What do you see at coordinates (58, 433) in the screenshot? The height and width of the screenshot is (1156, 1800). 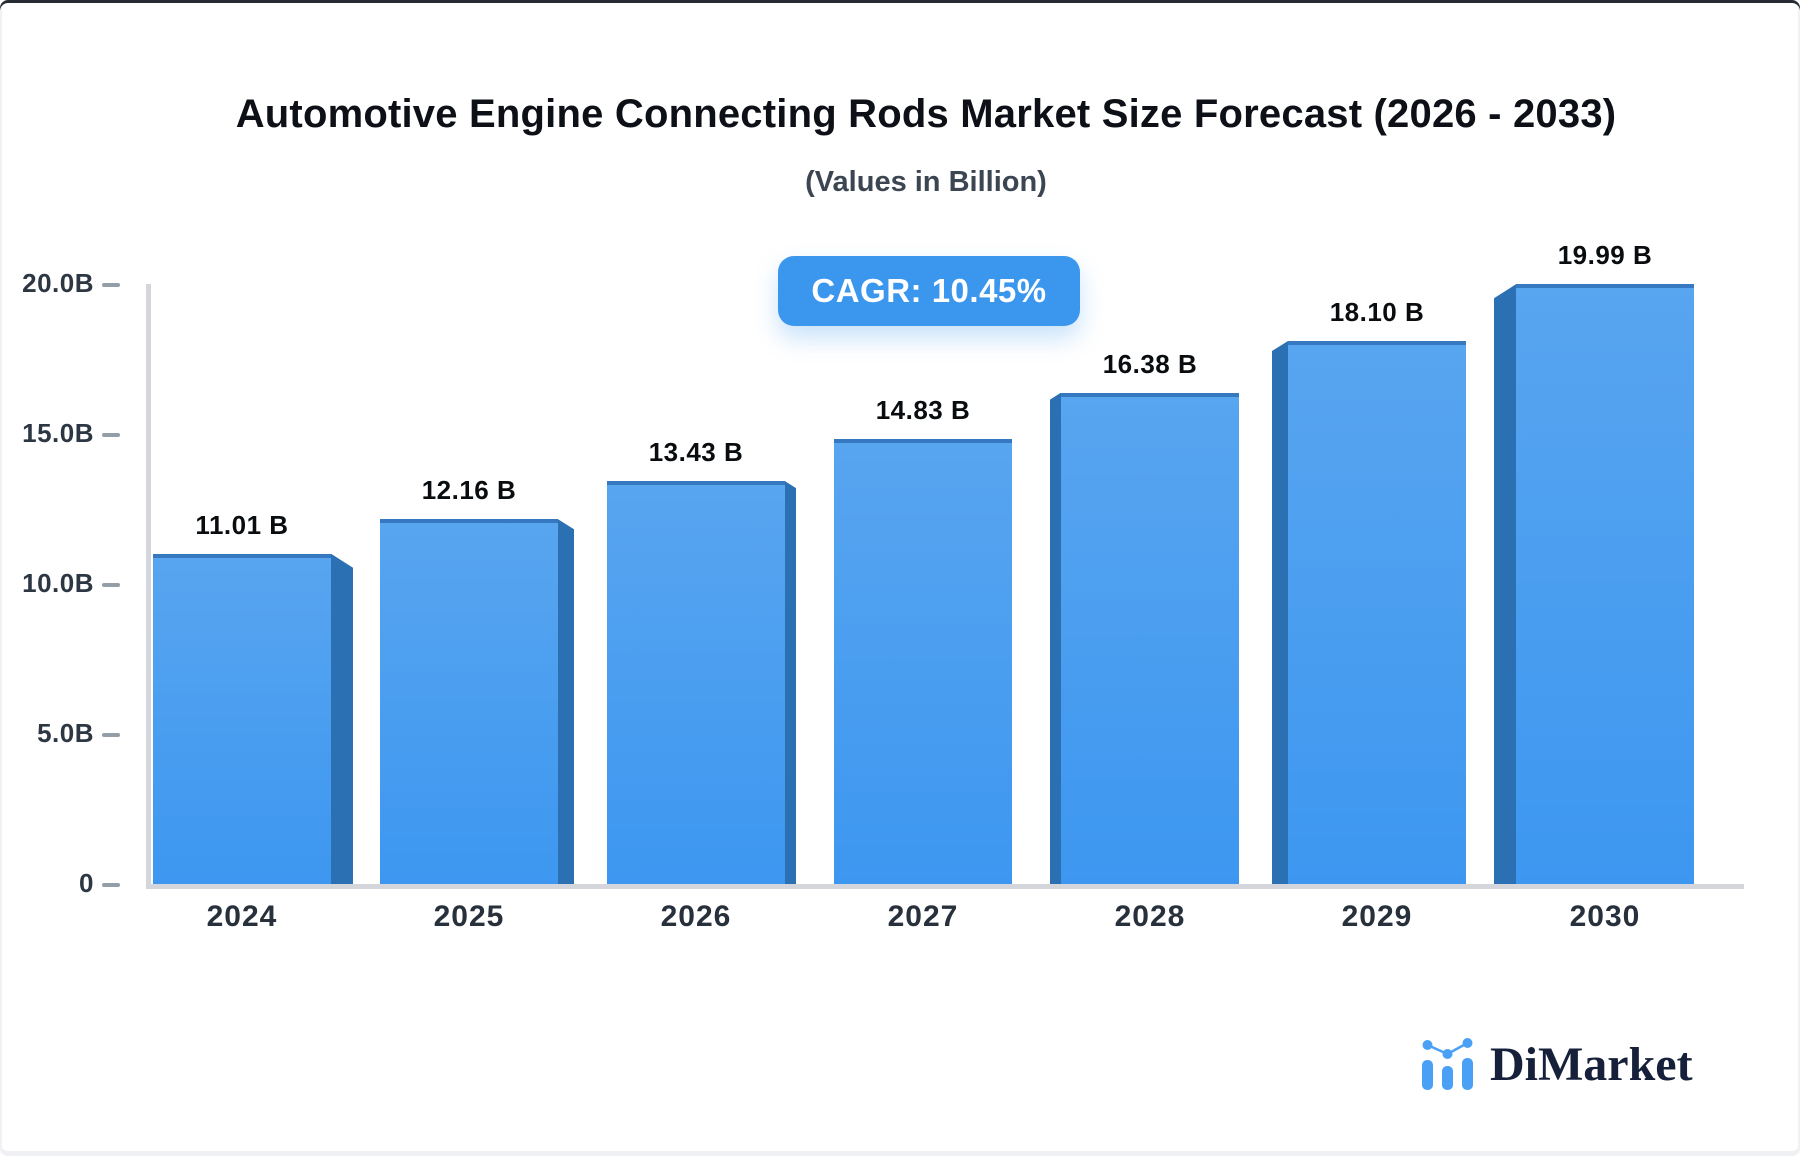 I see `y-axis-tick-label: 15.0B` at bounding box center [58, 433].